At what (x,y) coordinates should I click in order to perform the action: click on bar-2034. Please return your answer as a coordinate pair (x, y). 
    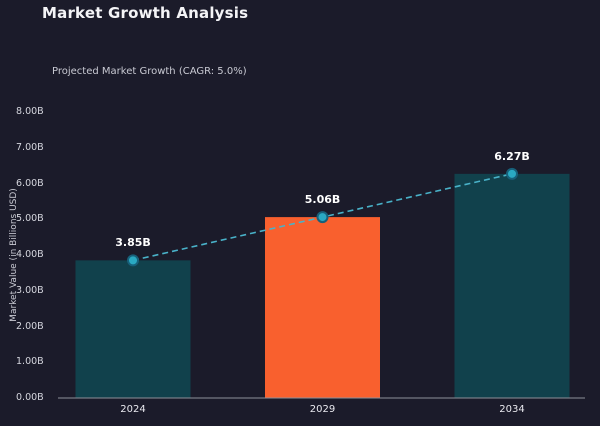
    Looking at the image, I should click on (512, 285).